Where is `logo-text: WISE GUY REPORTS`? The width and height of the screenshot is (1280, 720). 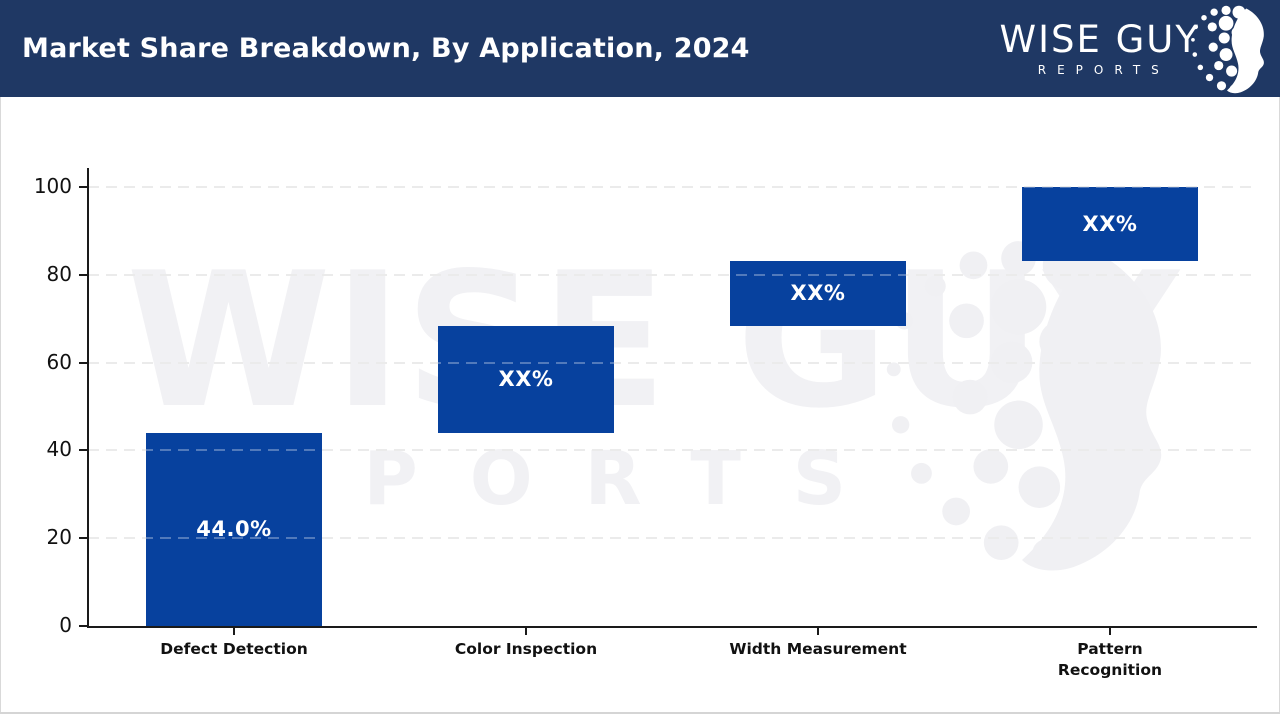 logo-text: WISE GUY REPORTS is located at coordinates (1100, 49).